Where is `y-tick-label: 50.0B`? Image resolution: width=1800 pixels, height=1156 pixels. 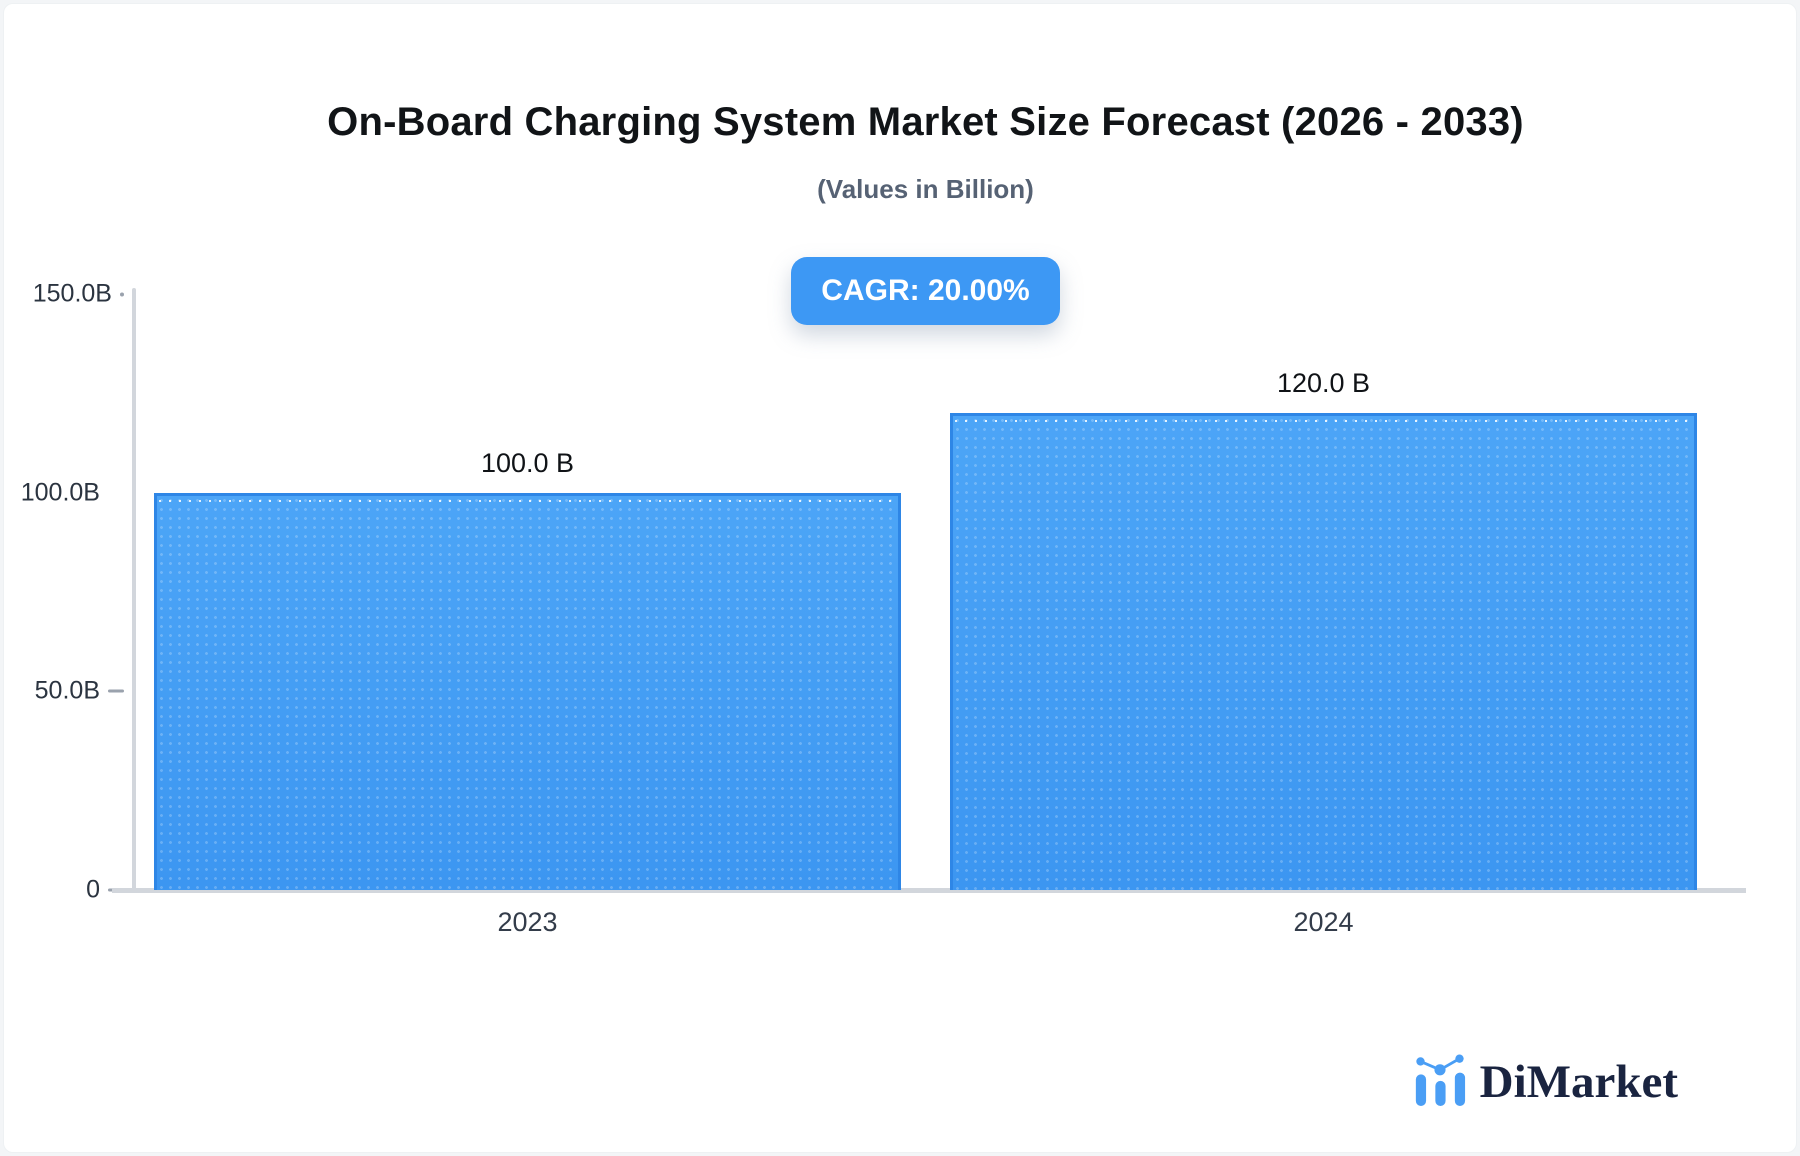
y-tick-label: 50.0B is located at coordinates (67, 690).